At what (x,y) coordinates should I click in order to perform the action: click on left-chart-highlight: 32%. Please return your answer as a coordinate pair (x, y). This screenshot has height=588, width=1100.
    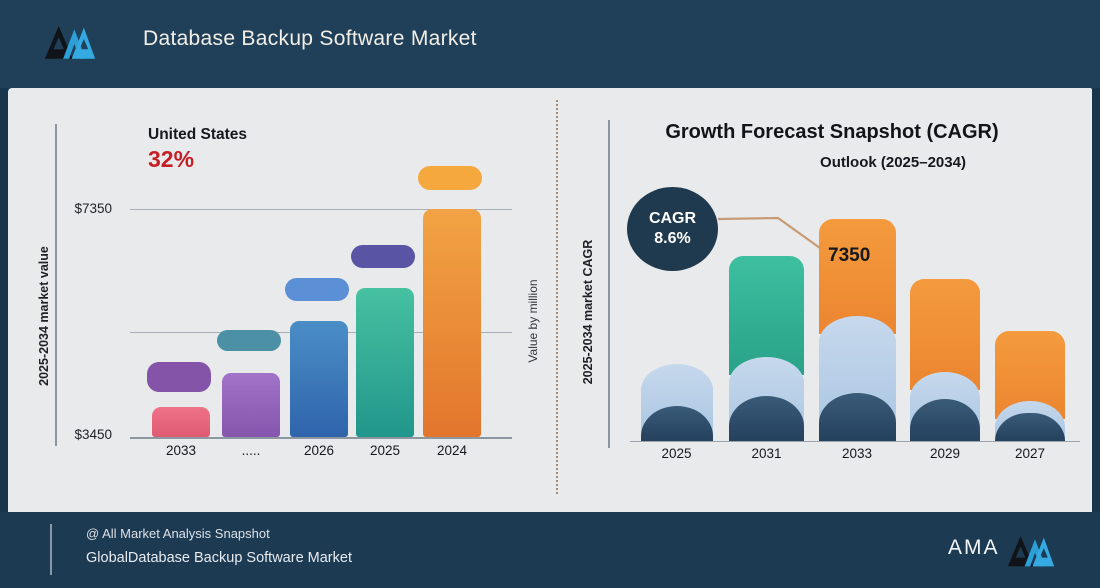
    Looking at the image, I should click on (171, 159).